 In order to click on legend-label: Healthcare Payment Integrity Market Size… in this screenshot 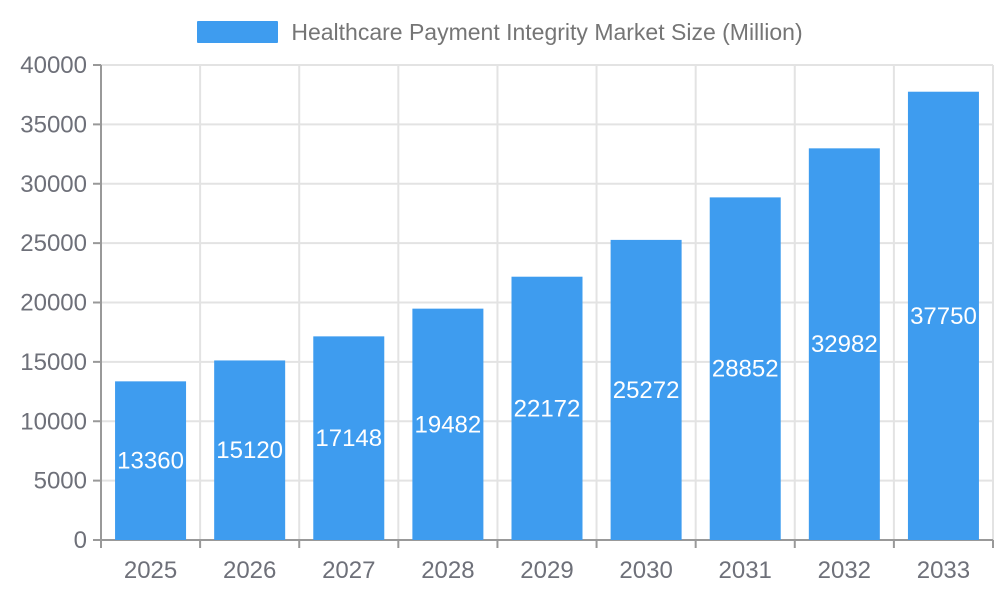, I will do `click(547, 32)`.